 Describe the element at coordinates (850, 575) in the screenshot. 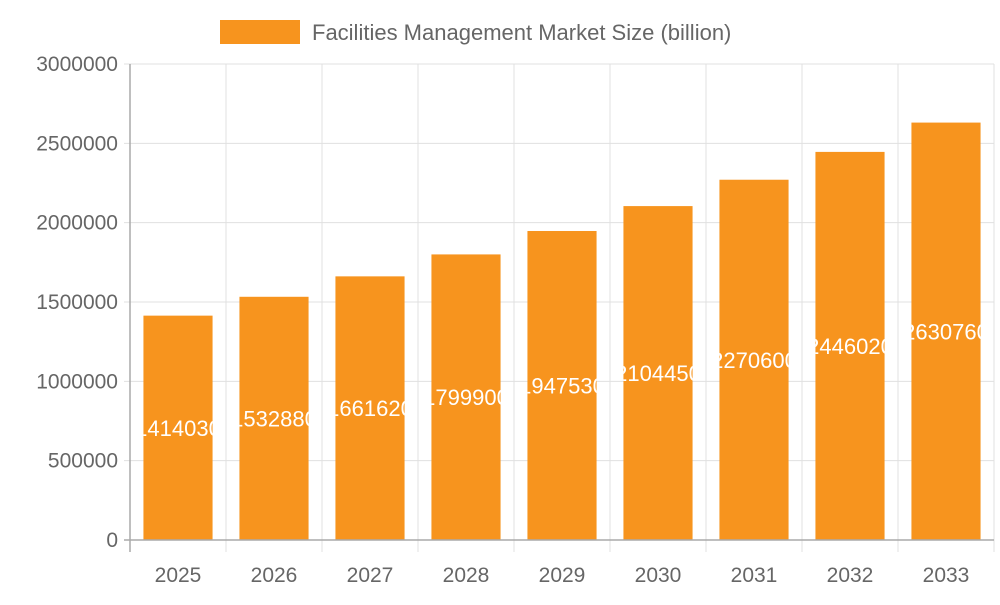

I see `x-tick-label: 2032` at that location.